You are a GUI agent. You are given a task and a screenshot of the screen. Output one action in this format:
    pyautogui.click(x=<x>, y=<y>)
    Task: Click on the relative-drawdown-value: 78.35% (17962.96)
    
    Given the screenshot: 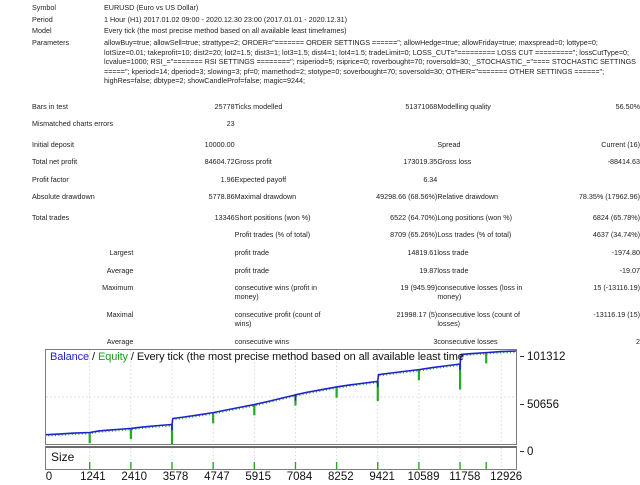 What is the action you would take?
    pyautogui.click(x=609, y=197)
    